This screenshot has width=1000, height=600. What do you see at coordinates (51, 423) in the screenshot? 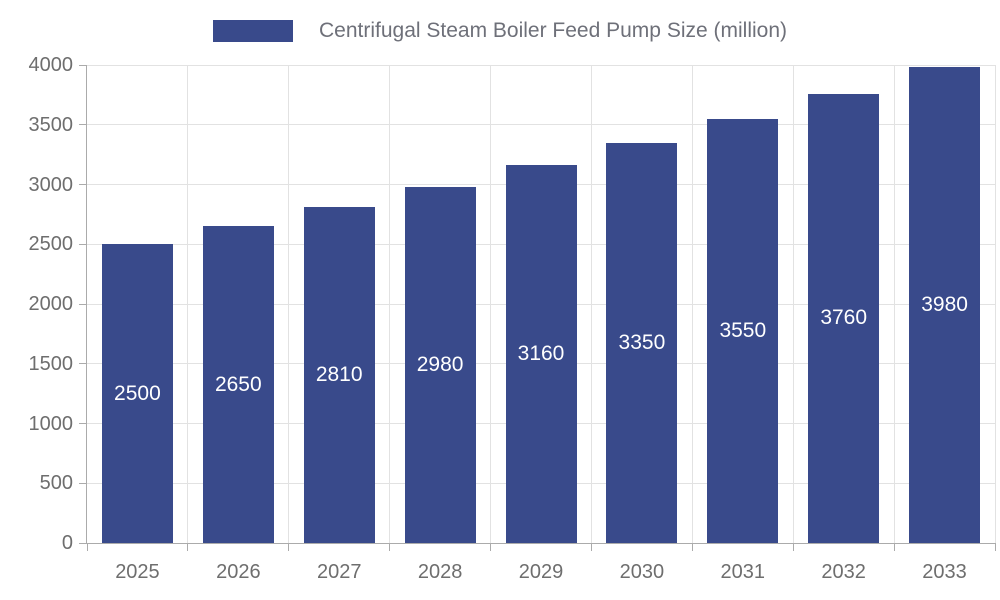
I see `y-axis-tick-label: 1000` at bounding box center [51, 423].